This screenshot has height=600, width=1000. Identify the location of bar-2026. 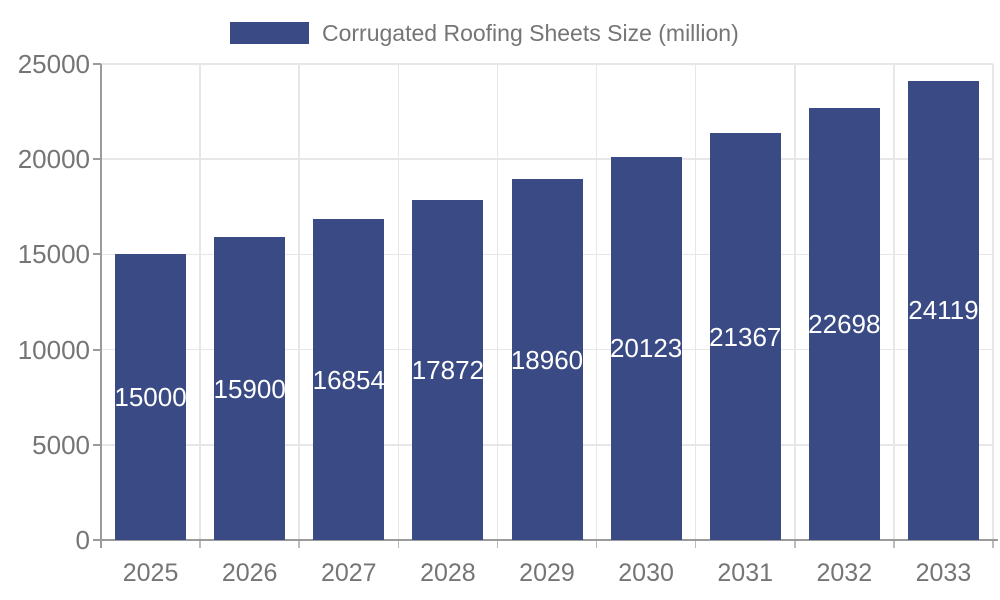
(250, 388).